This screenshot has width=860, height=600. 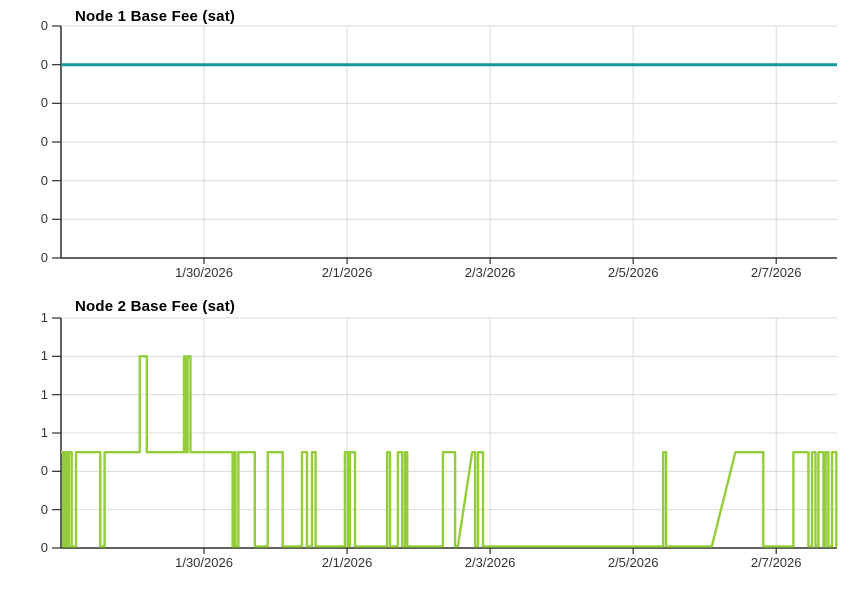 I want to click on chart-title-node2: Node 2 Base Fee (sat), so click(x=155, y=306).